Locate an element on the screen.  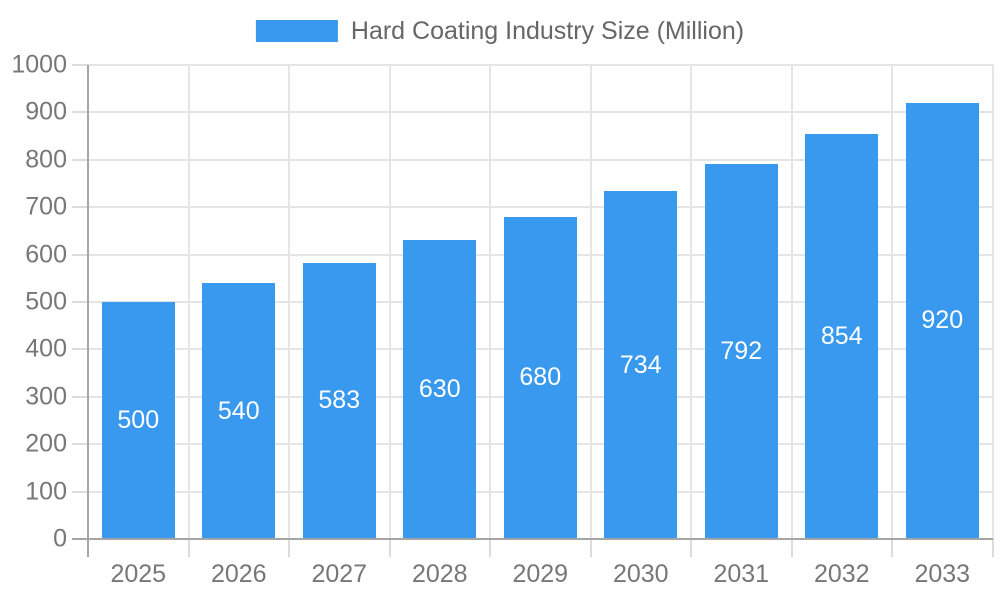
x-tick-label: 2031 is located at coordinates (741, 574).